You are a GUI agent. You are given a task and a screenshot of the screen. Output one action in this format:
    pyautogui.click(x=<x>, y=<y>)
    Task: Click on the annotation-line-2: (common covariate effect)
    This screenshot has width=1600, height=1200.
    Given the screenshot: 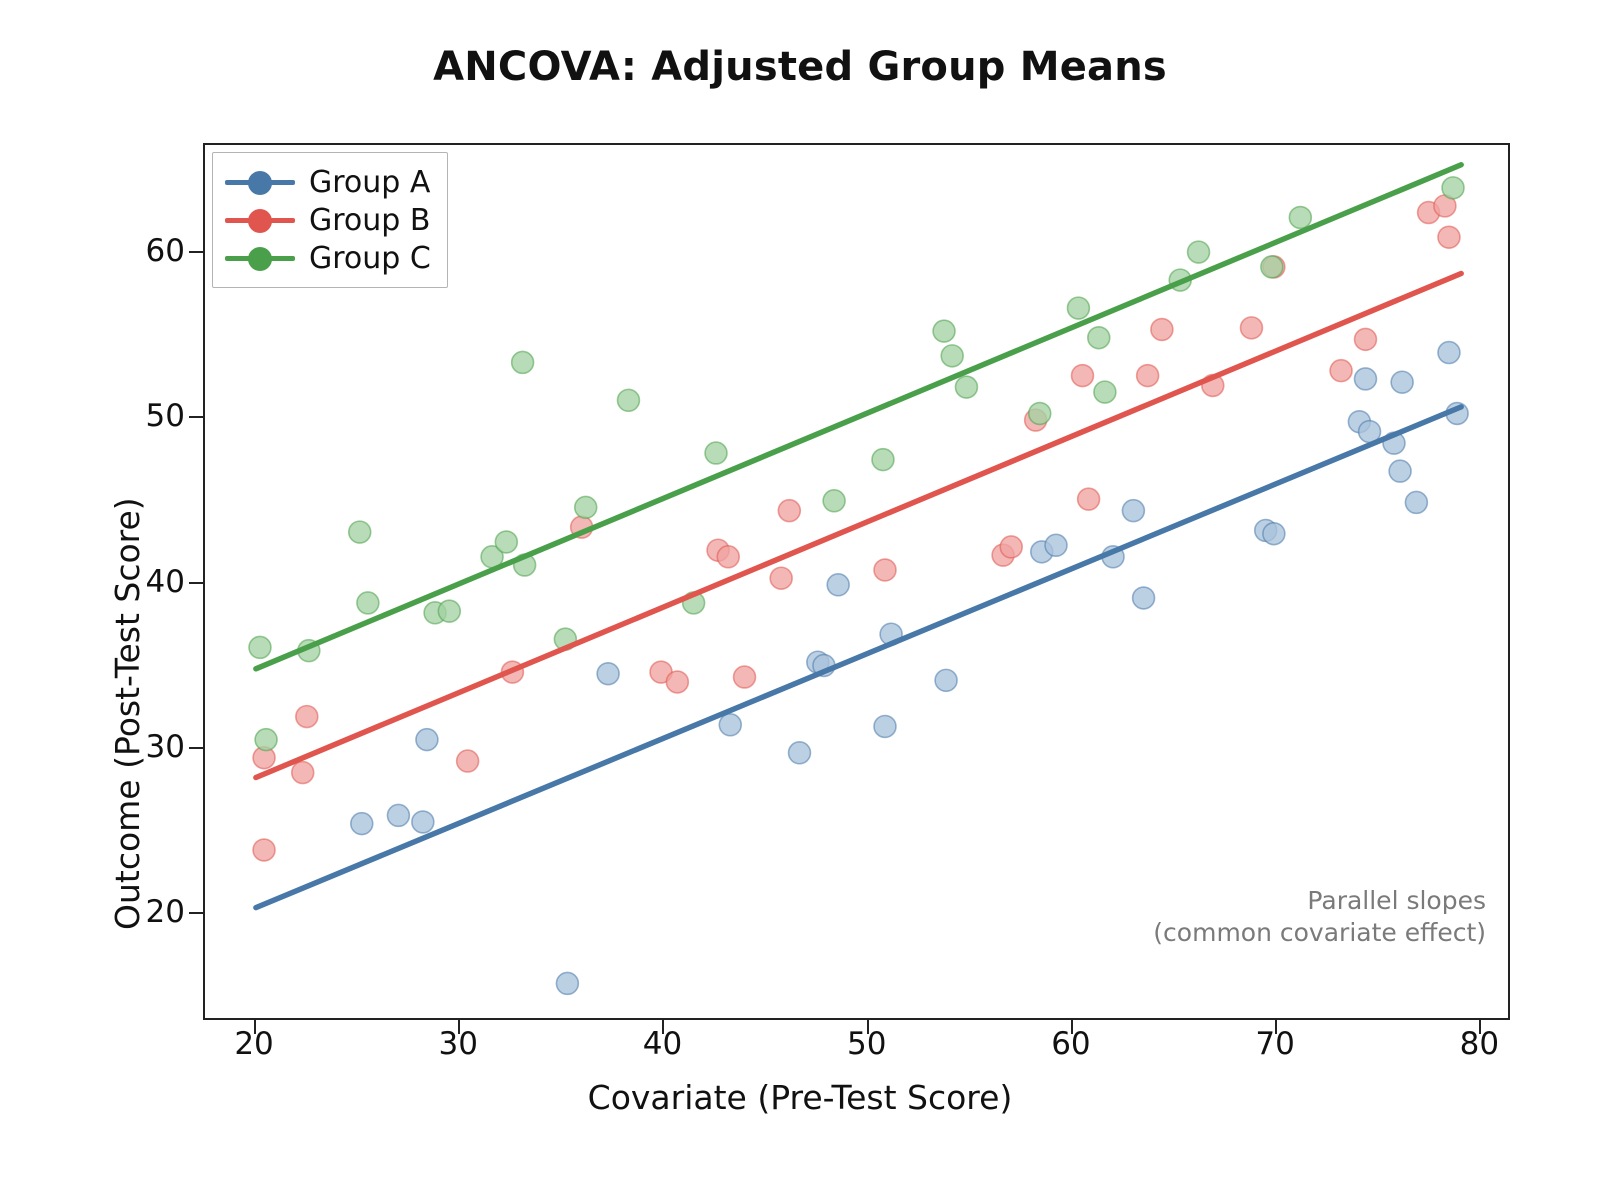 What is the action you would take?
    pyautogui.click(x=1319, y=932)
    